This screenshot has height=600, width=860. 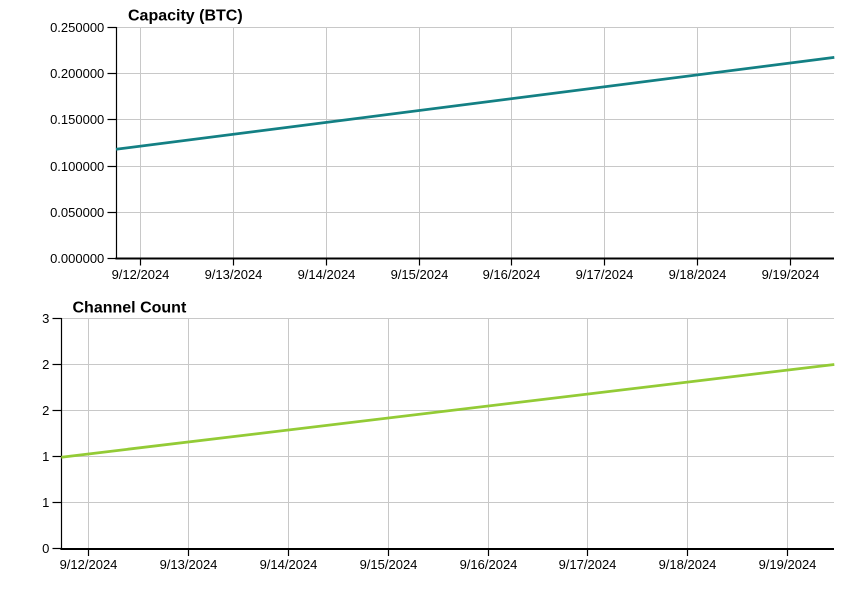 What do you see at coordinates (77, 27) in the screenshot?
I see `svg-text: 0.250000` at bounding box center [77, 27].